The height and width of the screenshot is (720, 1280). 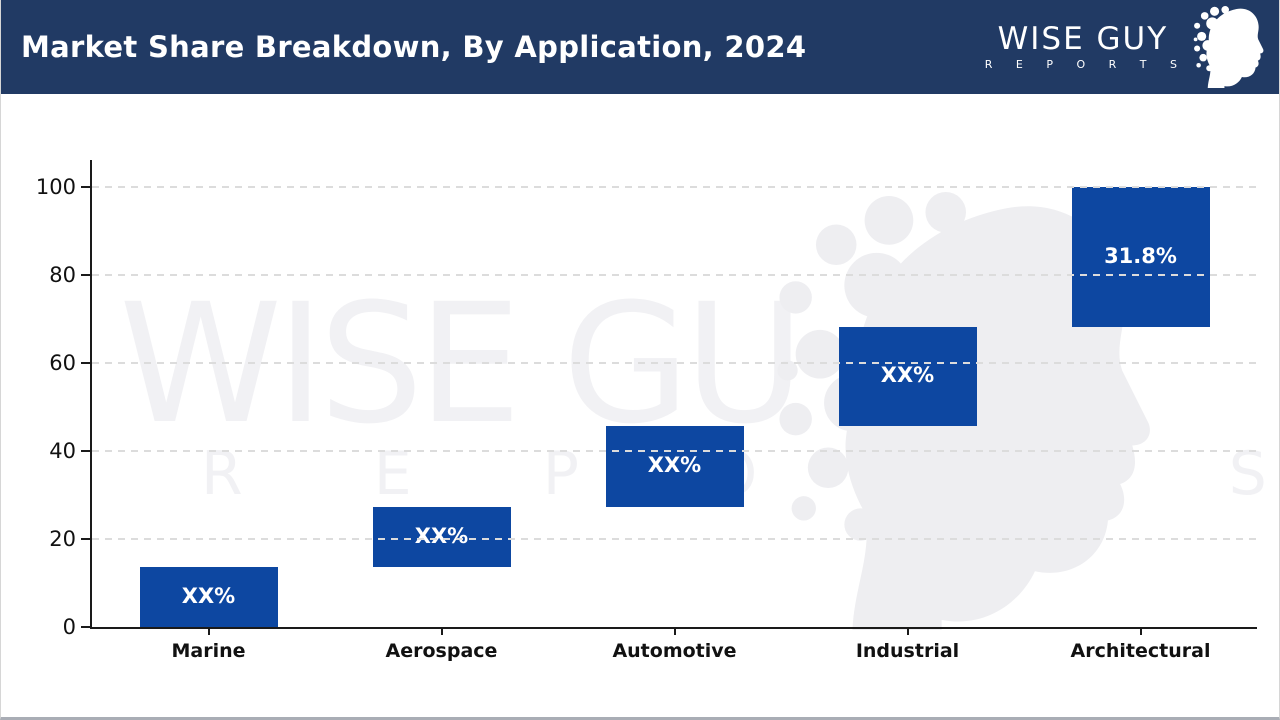 I want to click on bar-value-label-aerospace: XX%, so click(x=441, y=536).